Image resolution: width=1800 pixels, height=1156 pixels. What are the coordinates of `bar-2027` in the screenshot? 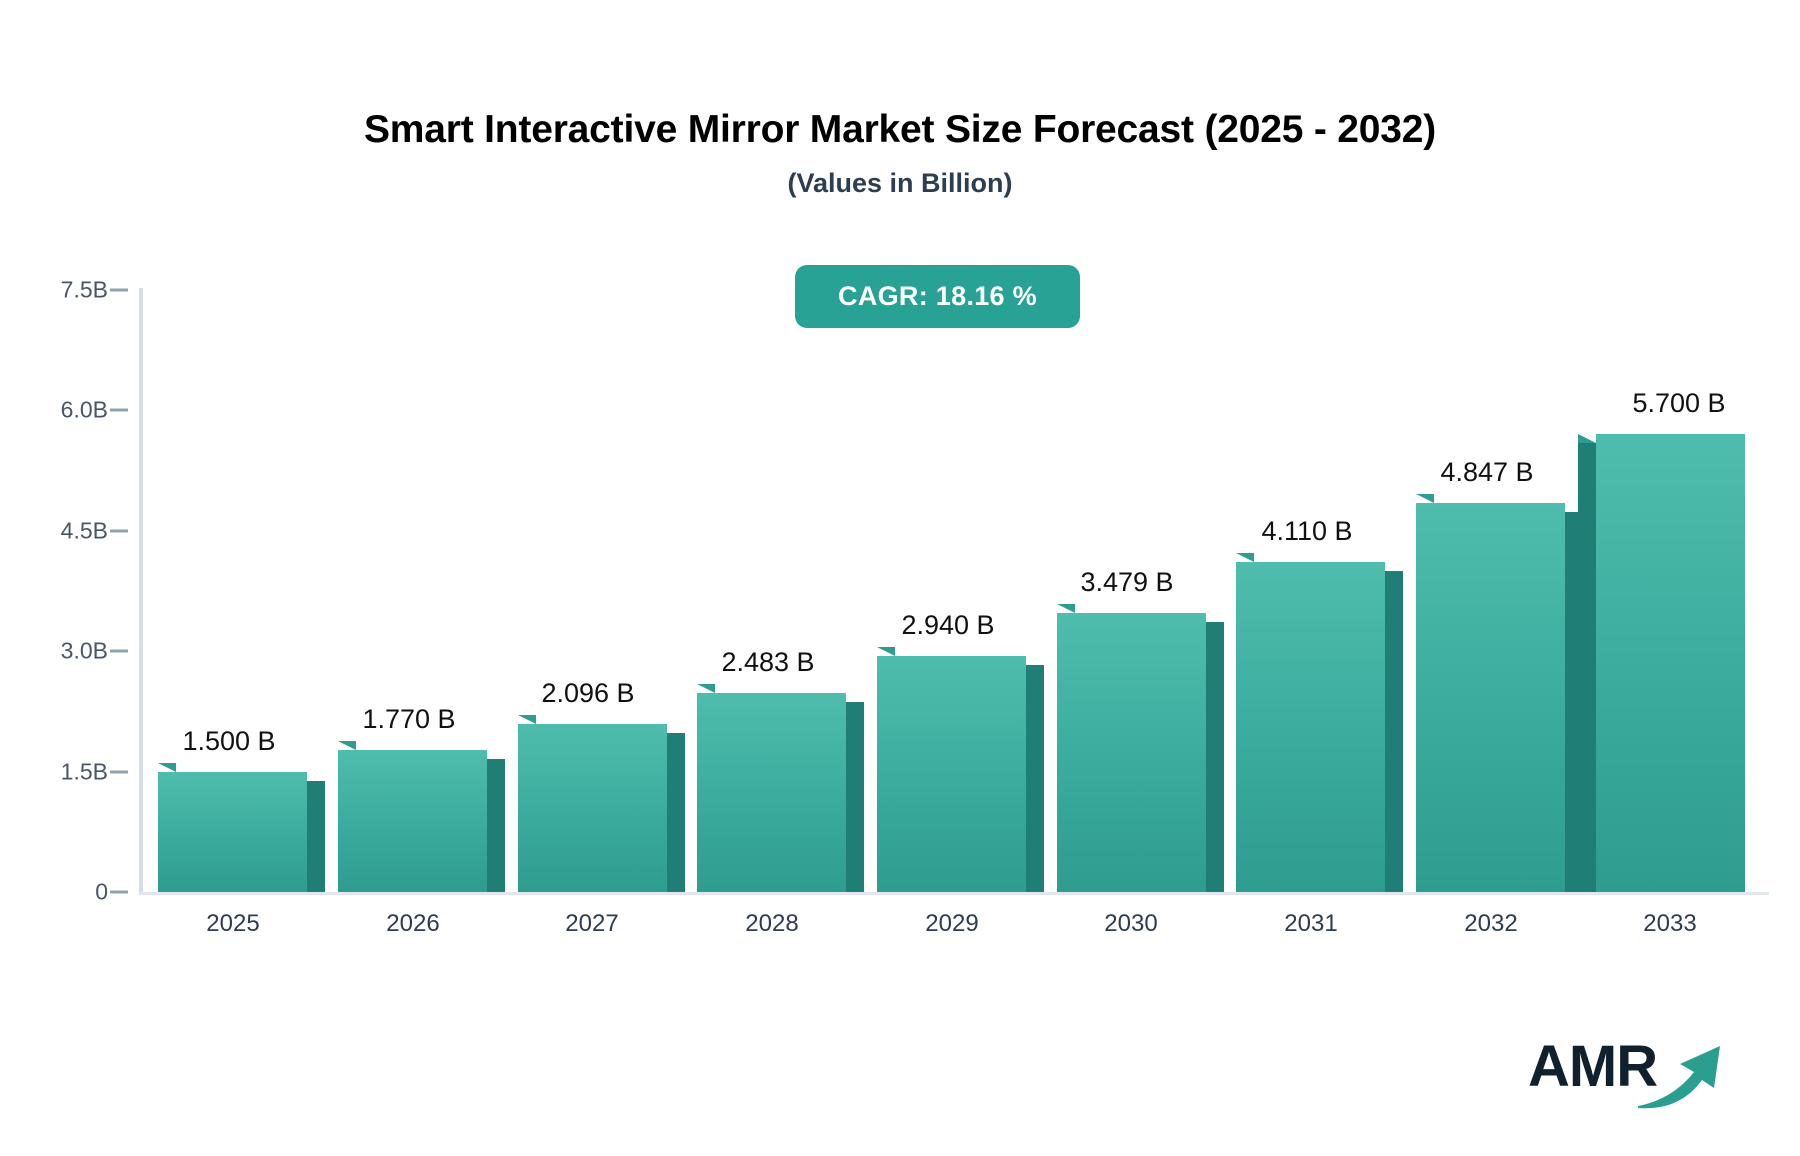 It's located at (601, 803).